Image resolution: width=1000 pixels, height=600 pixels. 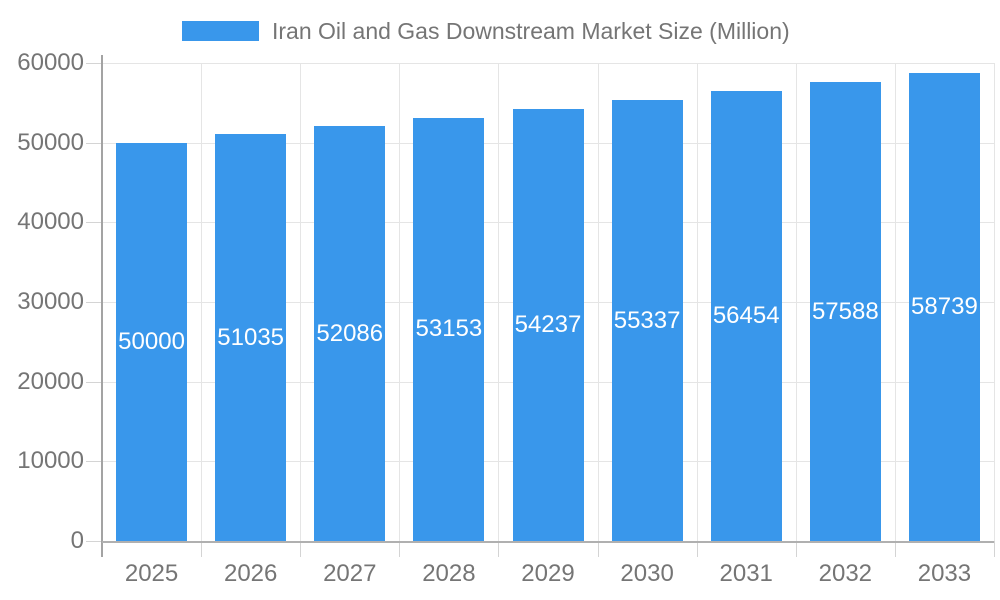 What do you see at coordinates (845, 573) in the screenshot?
I see `x-axis-tick-label: 2032` at bounding box center [845, 573].